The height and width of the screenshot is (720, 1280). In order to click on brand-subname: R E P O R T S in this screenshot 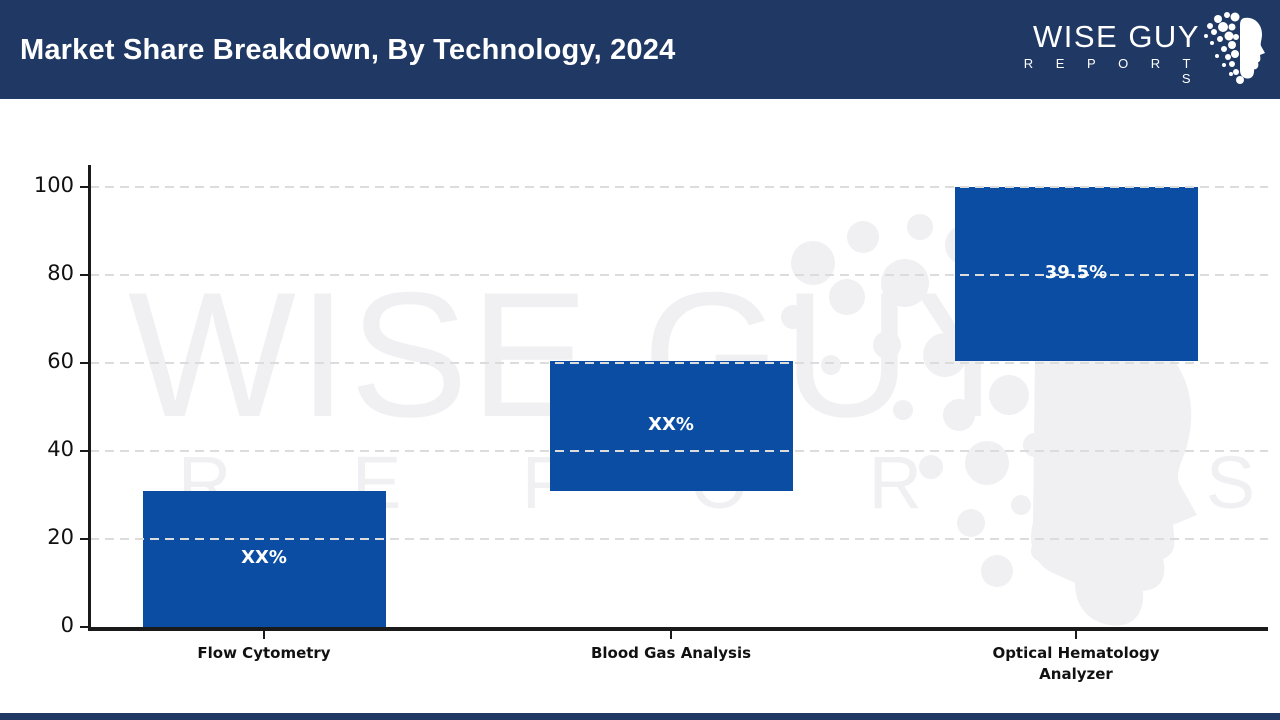, I will do `click(1111, 71)`.